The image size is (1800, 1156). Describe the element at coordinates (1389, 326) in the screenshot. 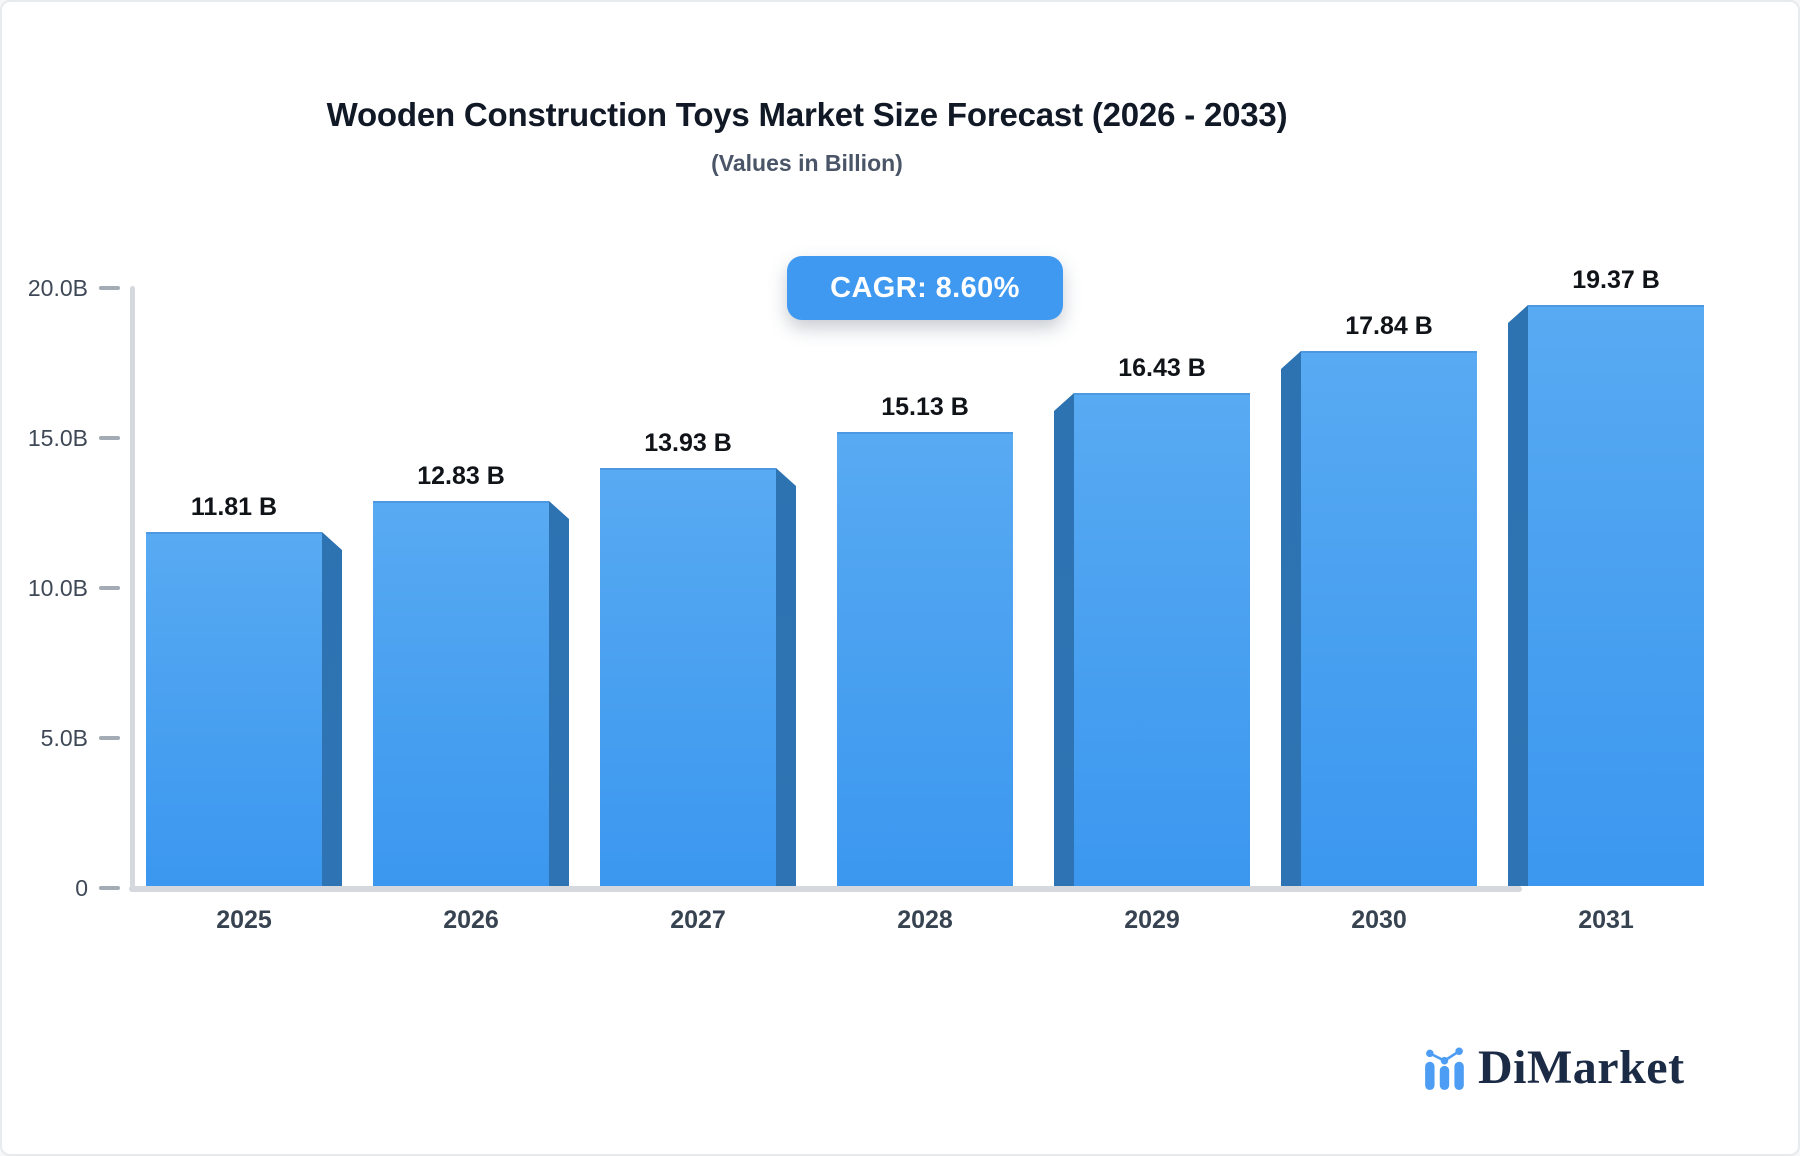

I see `bar-value-label: 17.84 B` at that location.